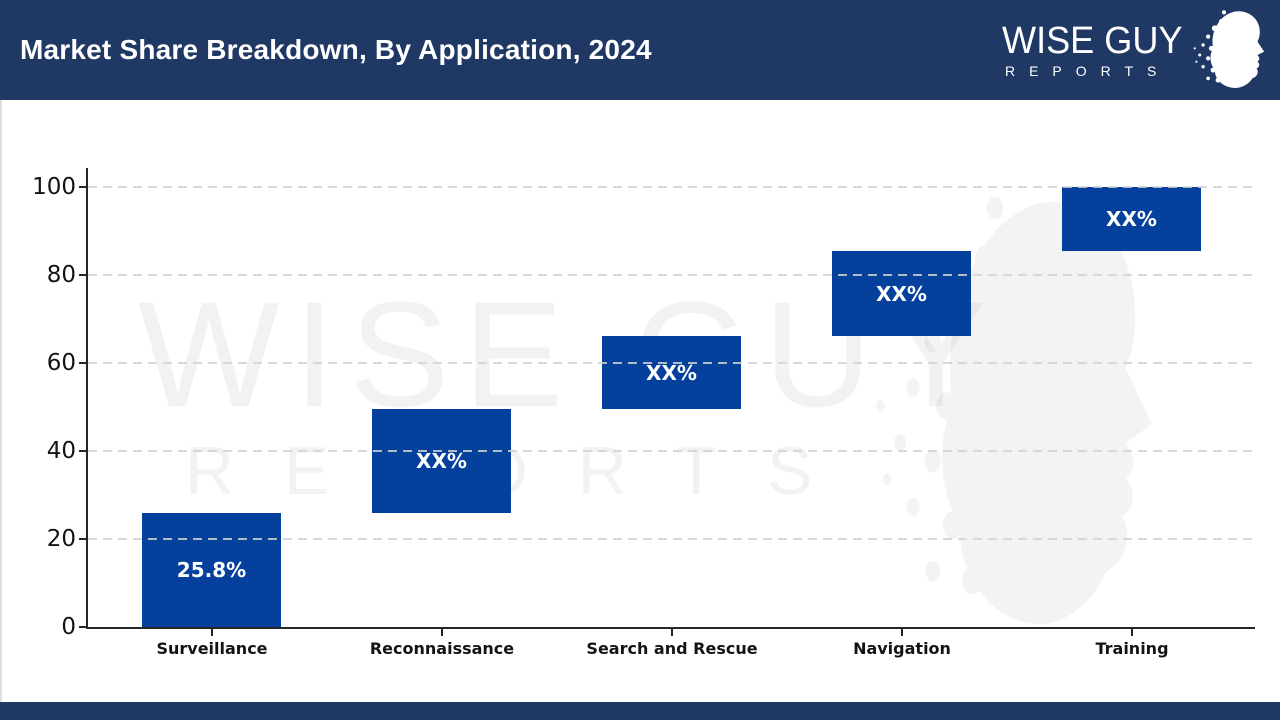 The height and width of the screenshot is (720, 1280). What do you see at coordinates (61, 363) in the screenshot?
I see `y-tick-label: 60` at bounding box center [61, 363].